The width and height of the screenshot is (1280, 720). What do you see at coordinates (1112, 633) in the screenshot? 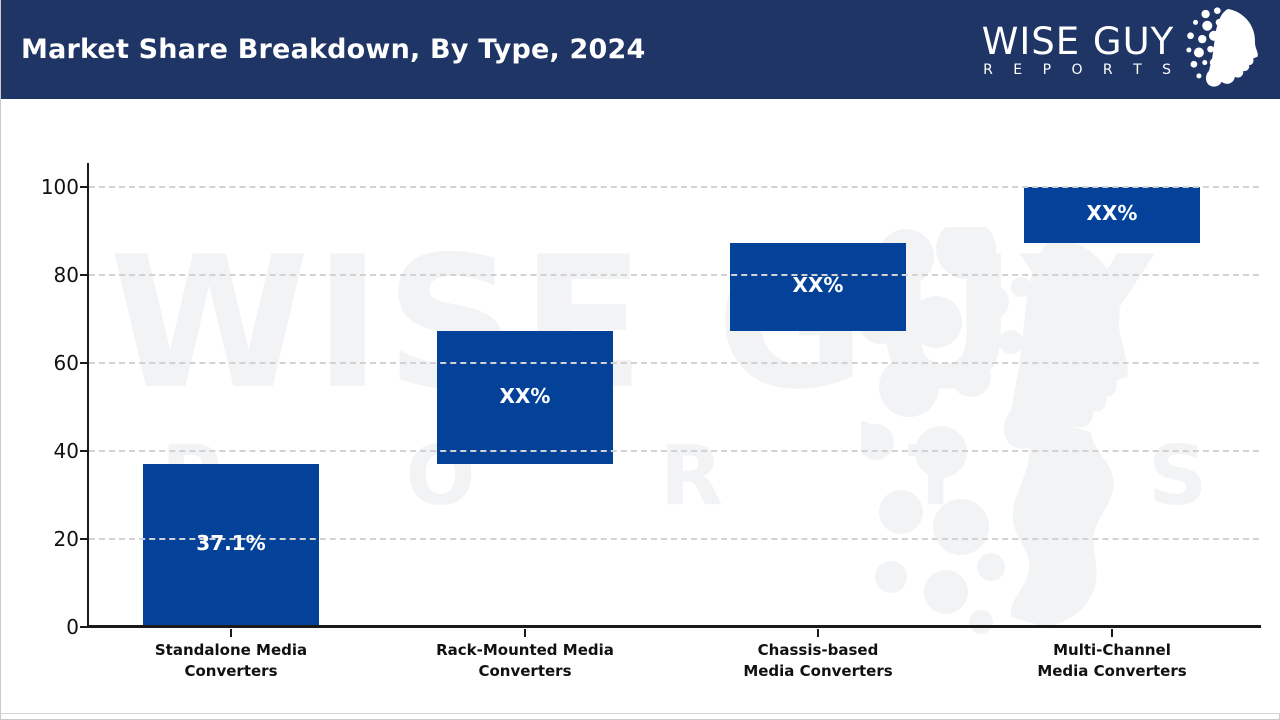
I see `x-tick-multi-channel-media-converters` at bounding box center [1112, 633].